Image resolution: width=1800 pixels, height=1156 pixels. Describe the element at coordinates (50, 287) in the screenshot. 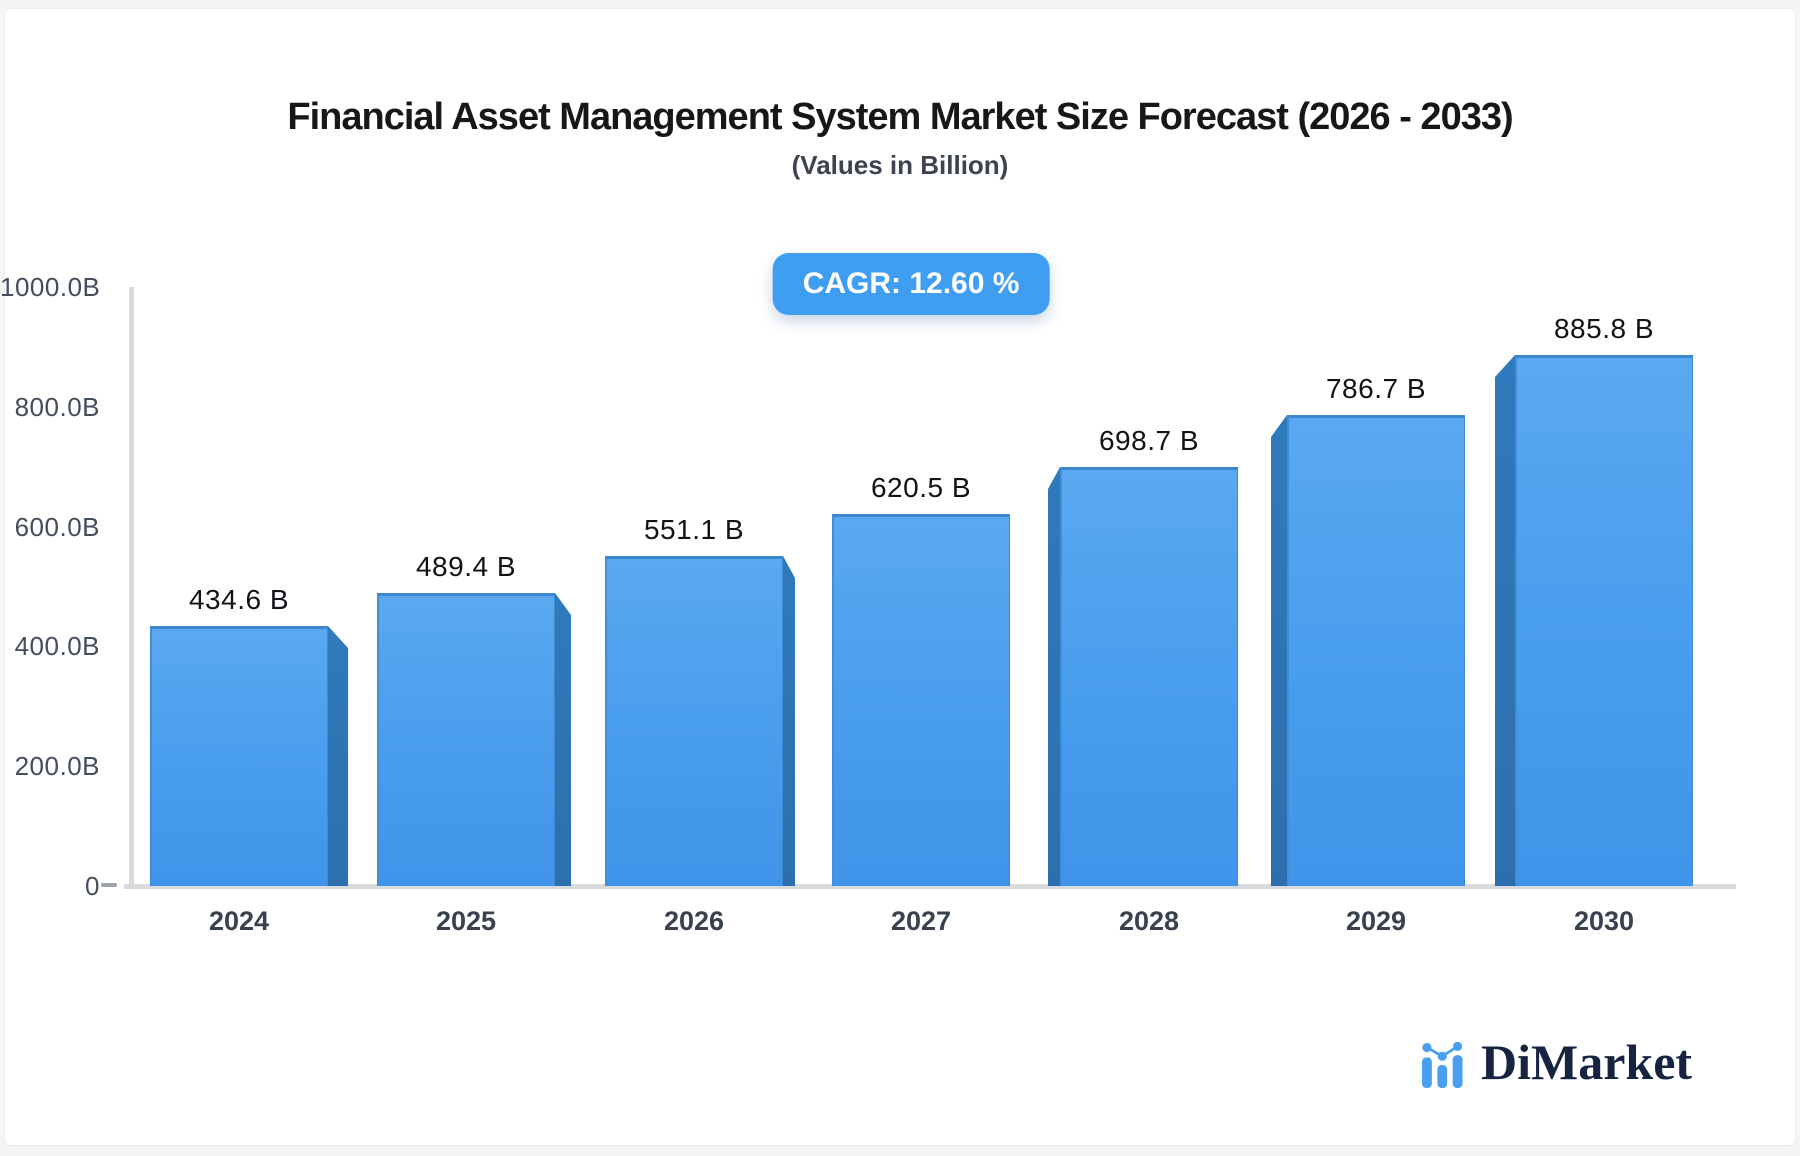

I see `y-axis-label: 1000.0B` at that location.